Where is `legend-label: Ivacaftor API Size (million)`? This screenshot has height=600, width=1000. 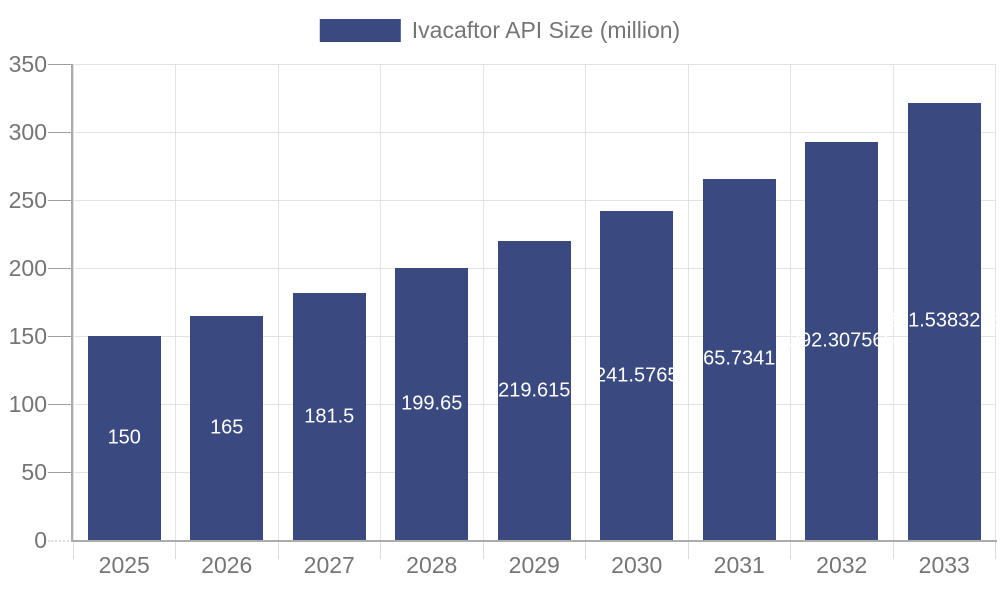 legend-label: Ivacaftor API Size (million) is located at coordinates (546, 30).